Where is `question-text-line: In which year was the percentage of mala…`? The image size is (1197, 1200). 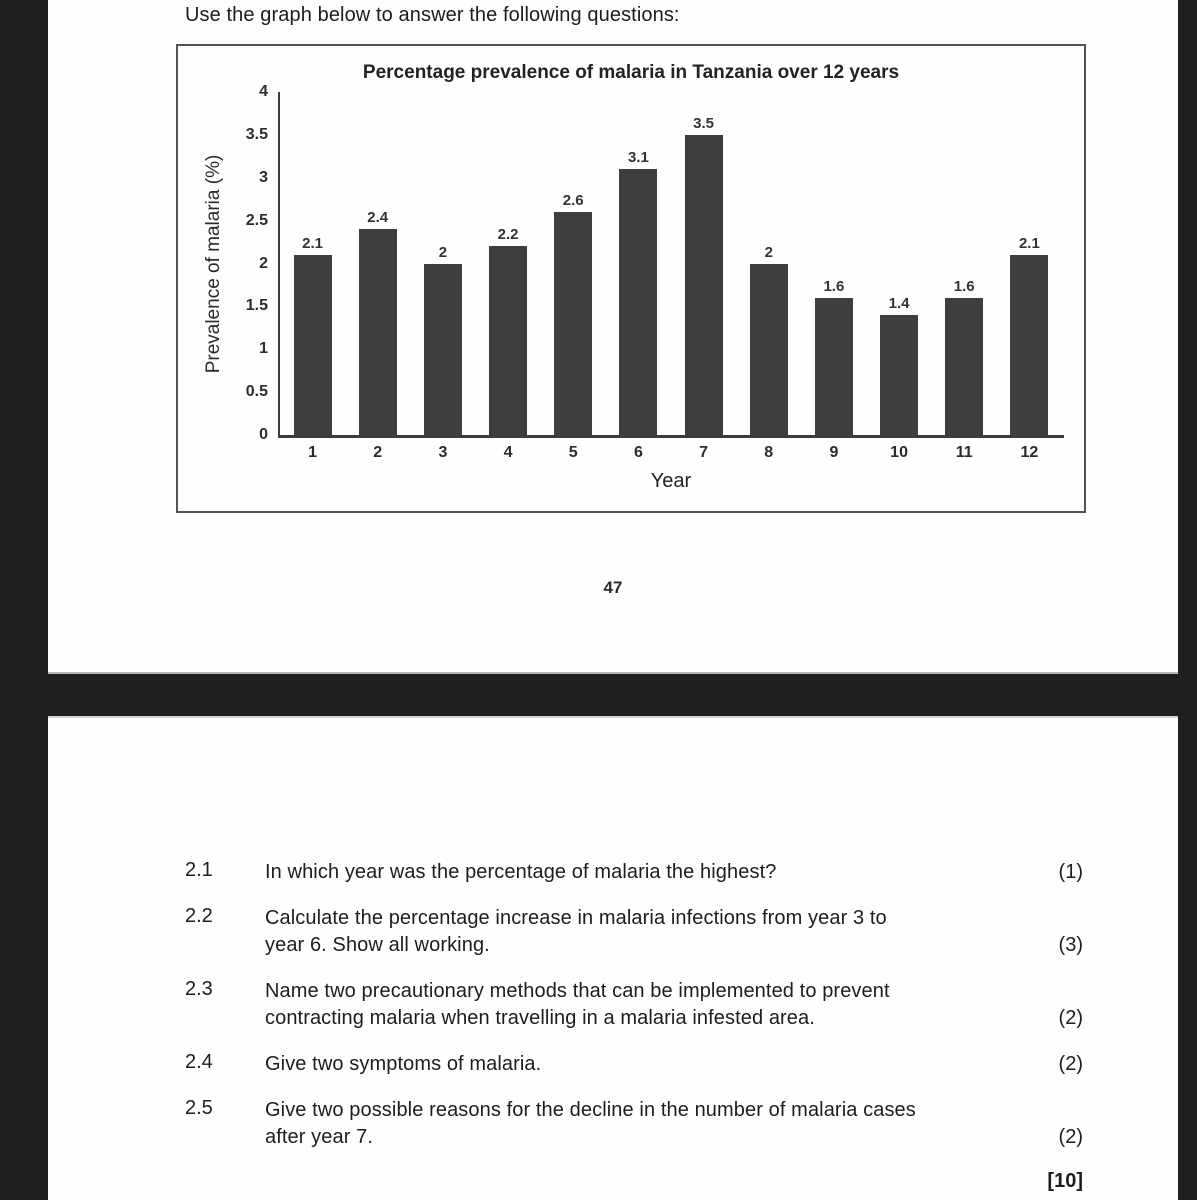
question-text-line: In which year was the percentage of mala… is located at coordinates (521, 872).